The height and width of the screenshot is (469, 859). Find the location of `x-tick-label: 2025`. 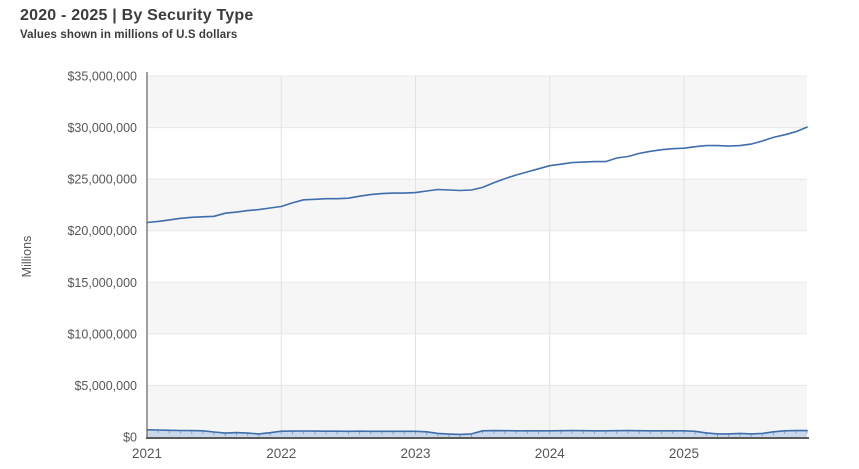

x-tick-label: 2025 is located at coordinates (684, 453).